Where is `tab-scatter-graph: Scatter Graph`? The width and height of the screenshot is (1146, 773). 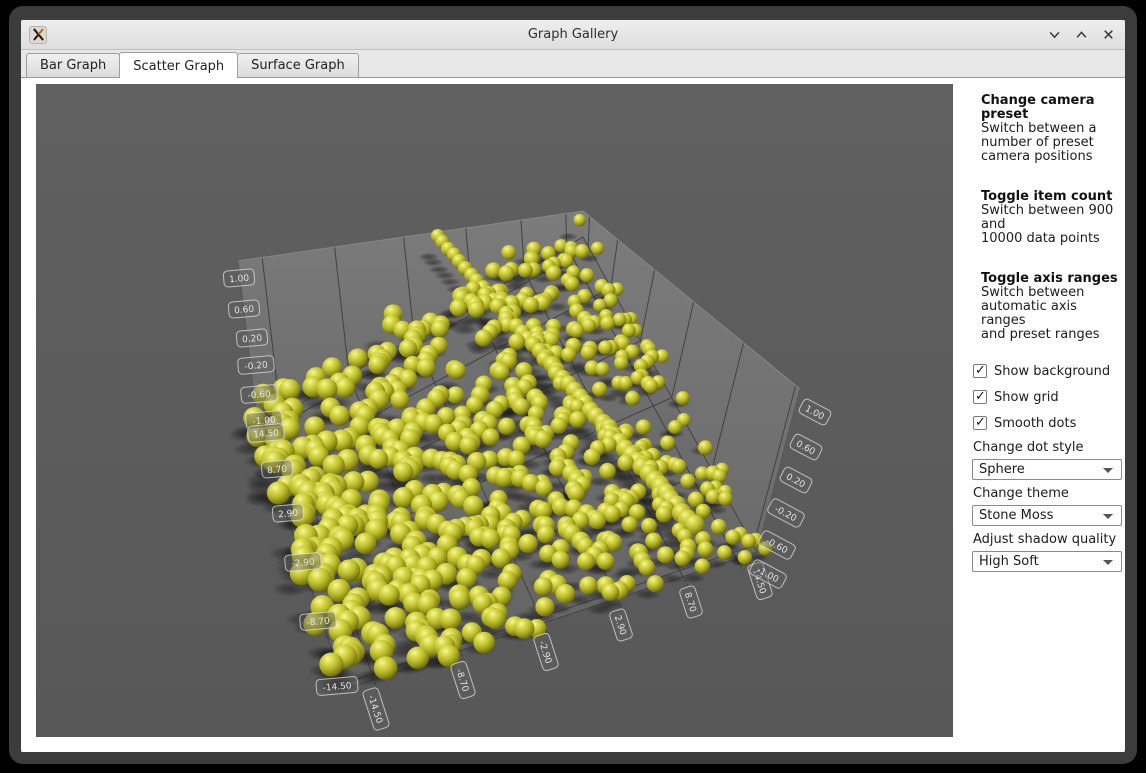
tab-scatter-graph: Scatter Graph is located at coordinates (179, 65).